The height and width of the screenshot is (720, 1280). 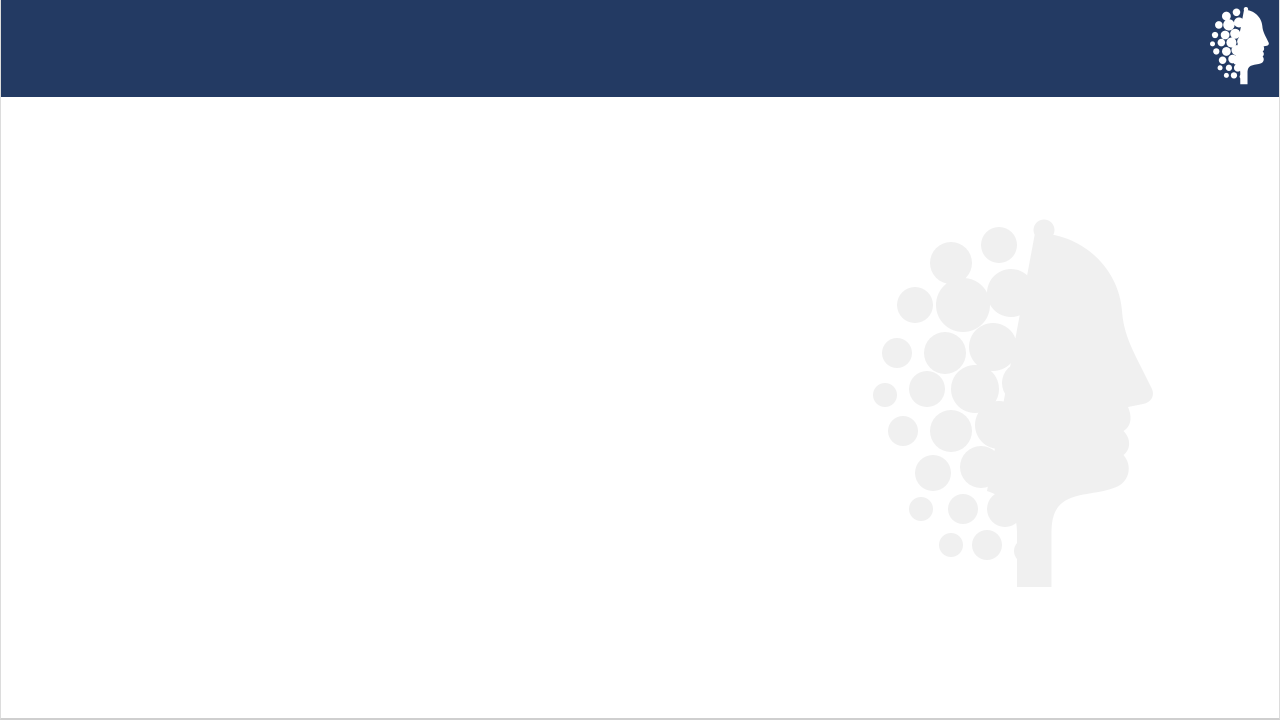 What do you see at coordinates (1200, 47) in the screenshot?
I see `brand-logo-text` at bounding box center [1200, 47].